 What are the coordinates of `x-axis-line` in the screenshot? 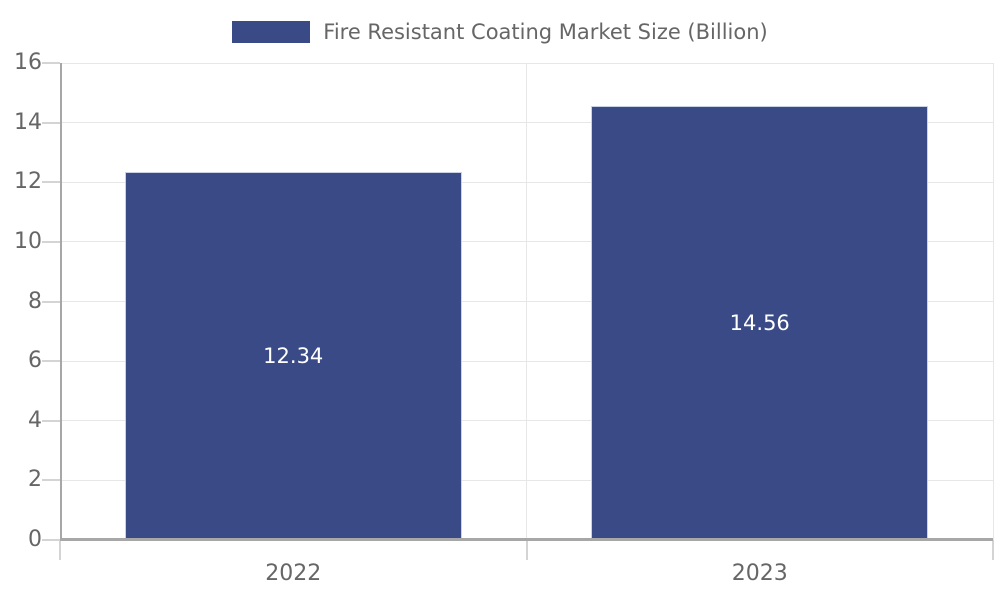 It's located at (526, 539).